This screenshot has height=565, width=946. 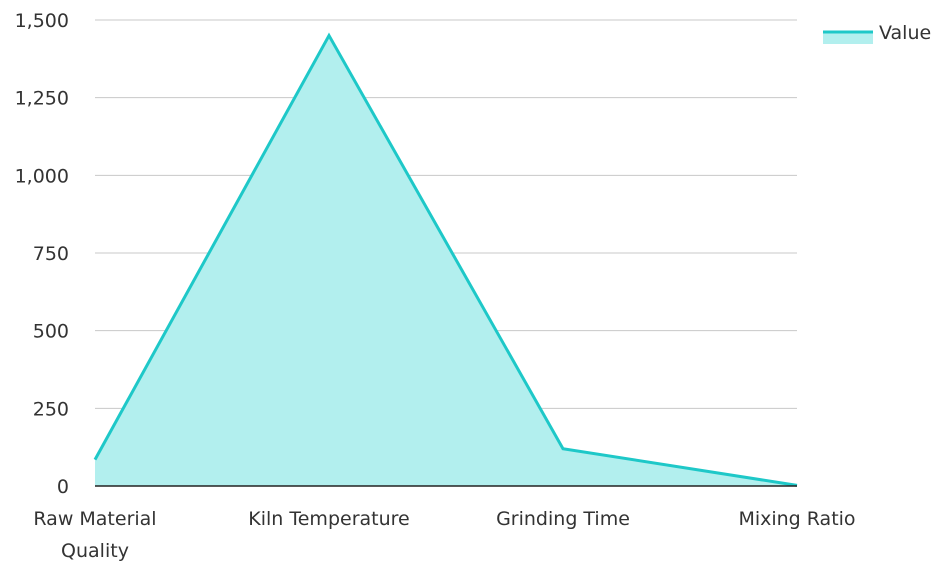 I want to click on y-tick-label: 750, so click(x=51, y=254).